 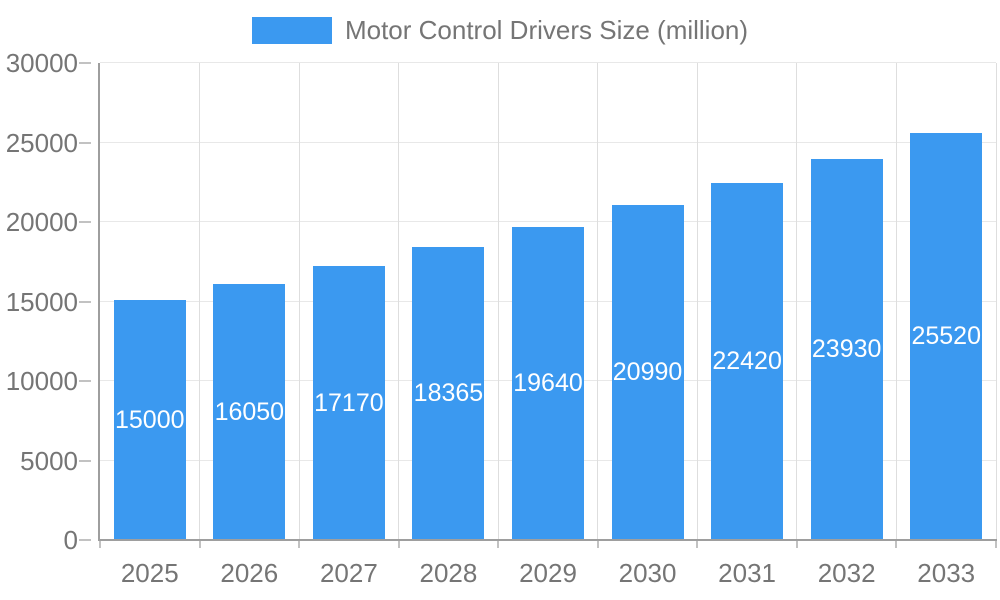 I want to click on y-axis-label: 20000, so click(x=41, y=222).